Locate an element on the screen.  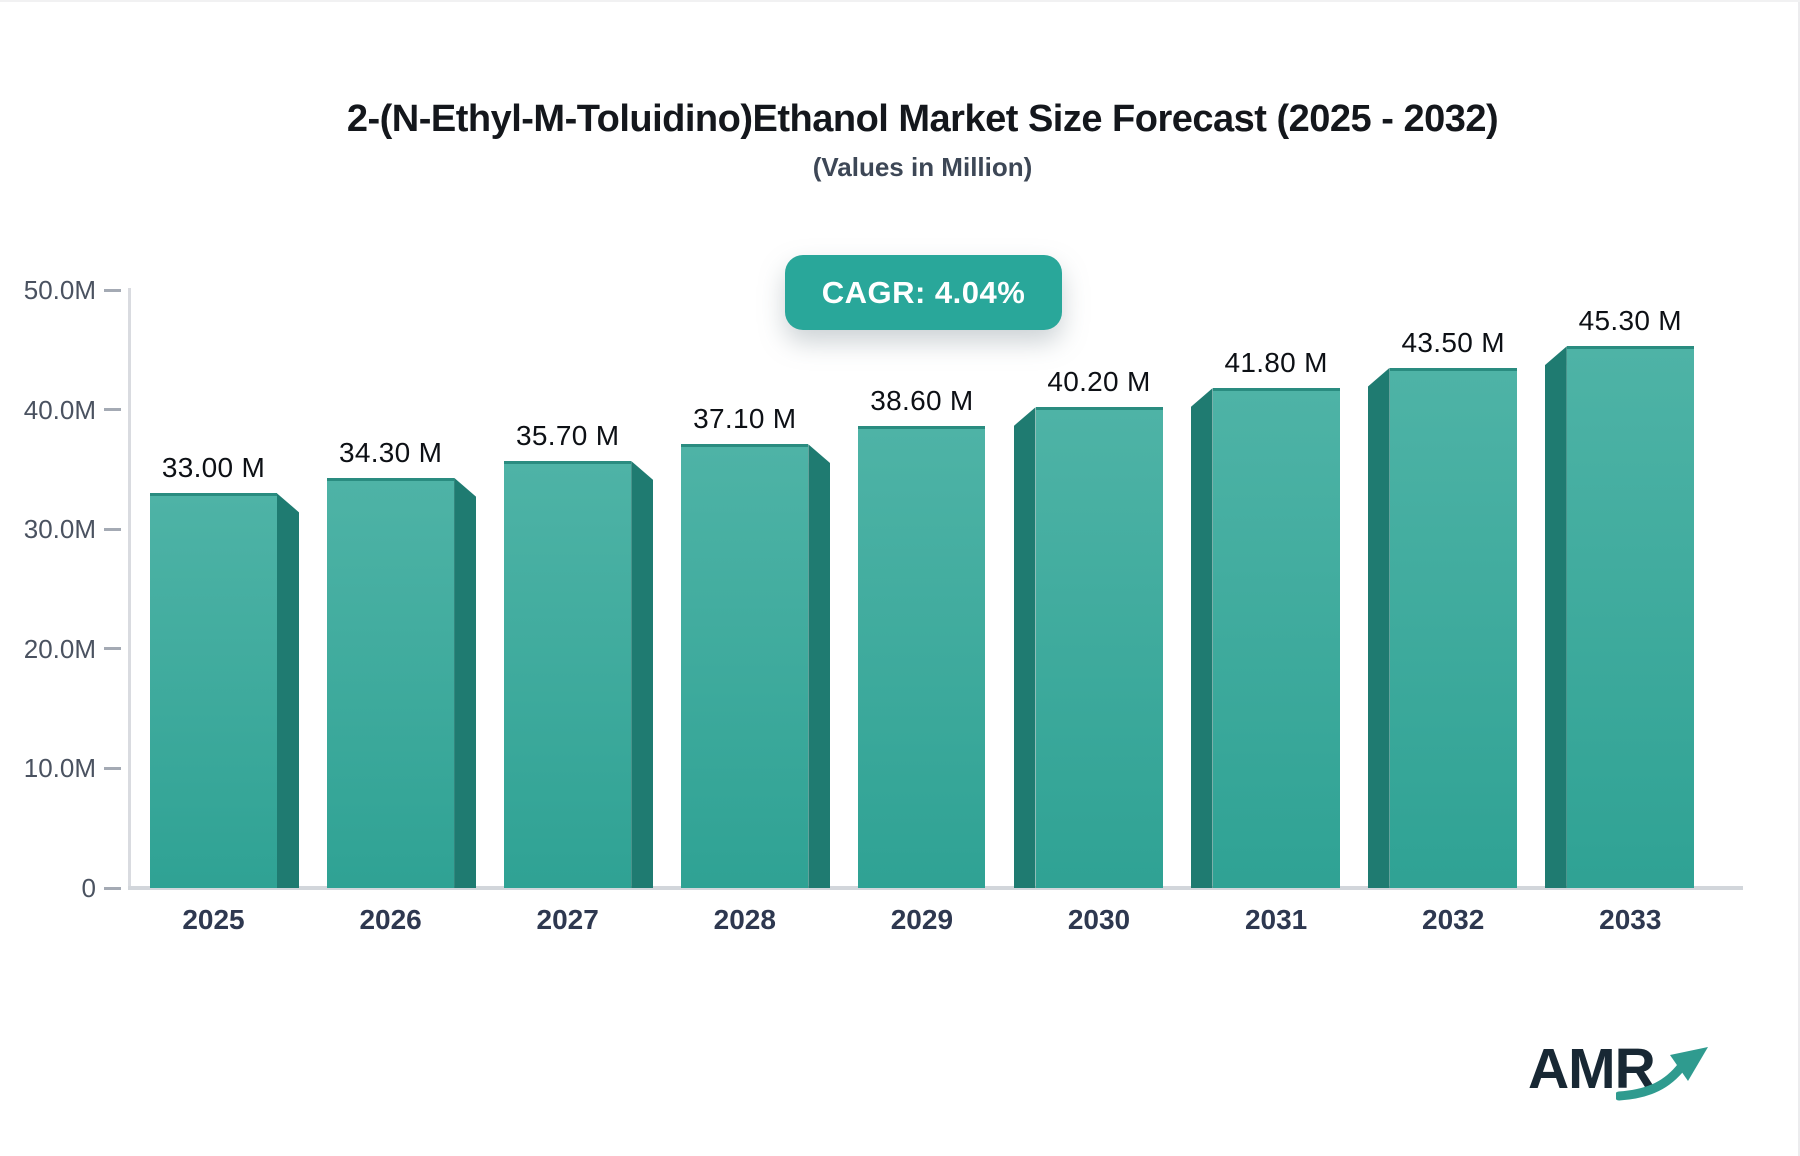
amr-logo: AMR is located at coordinates (1623, 1075).